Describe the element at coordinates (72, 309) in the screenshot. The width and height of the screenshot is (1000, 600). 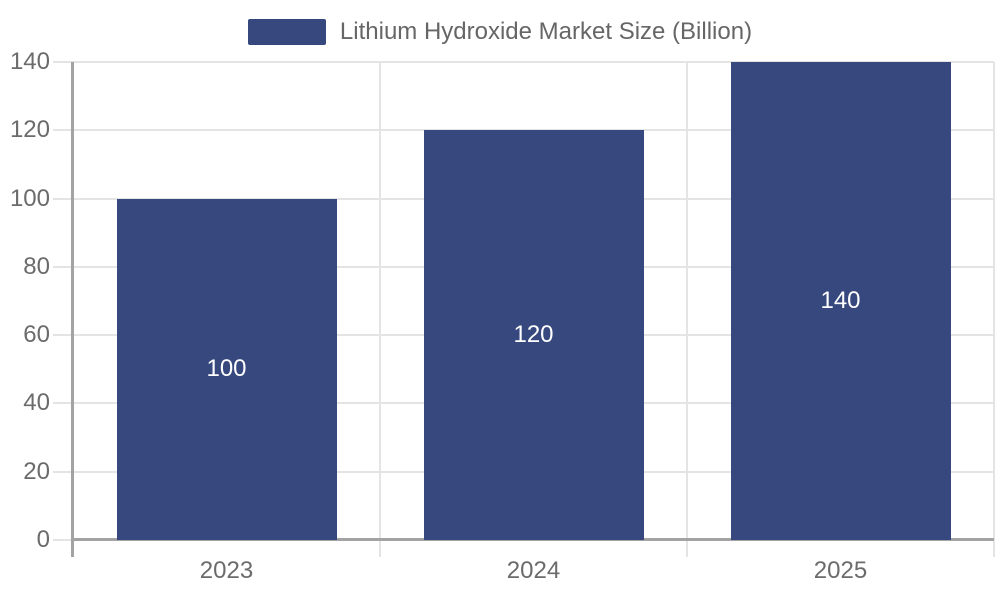
I see `y-axis-line` at that location.